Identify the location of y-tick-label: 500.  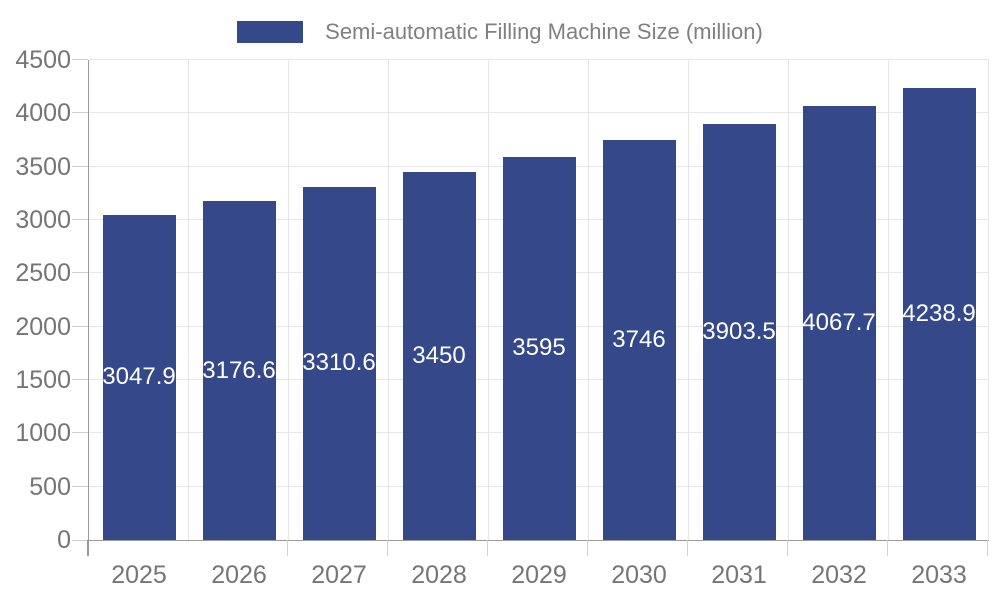
(50, 486).